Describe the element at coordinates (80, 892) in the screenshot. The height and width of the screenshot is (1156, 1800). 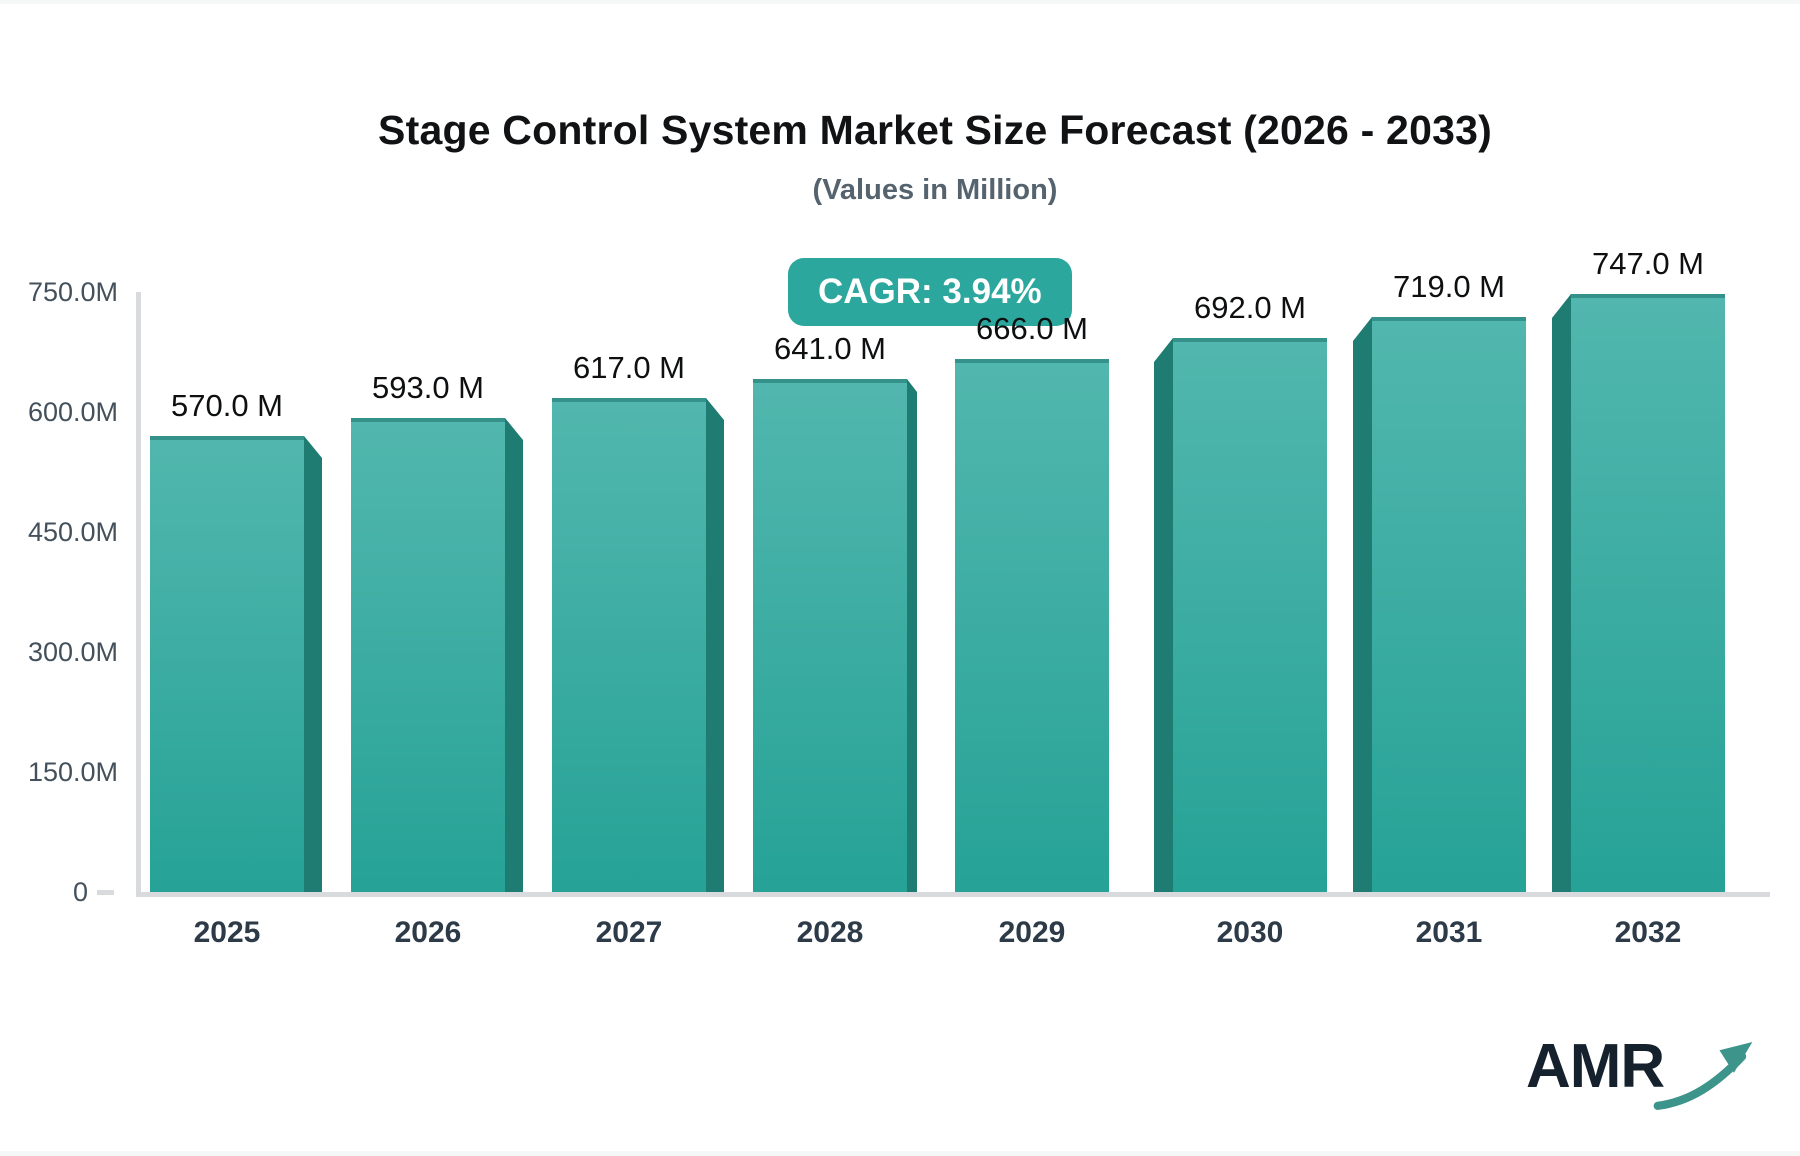
I see `y-axis-tick-label: 0` at that location.